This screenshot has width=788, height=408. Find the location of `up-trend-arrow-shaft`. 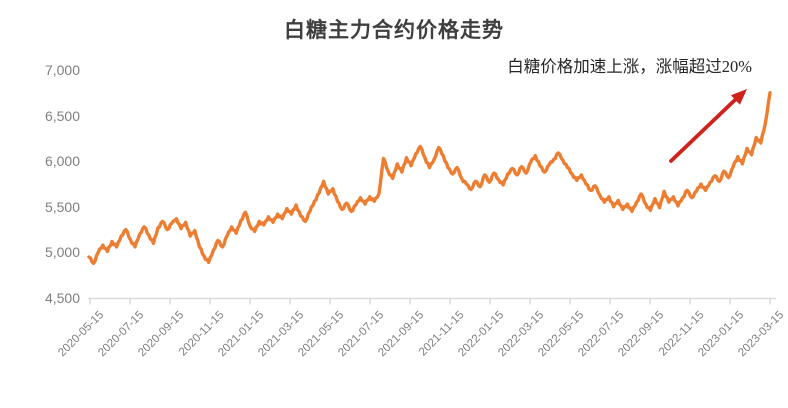

up-trend-arrow-shaft is located at coordinates (704, 129).